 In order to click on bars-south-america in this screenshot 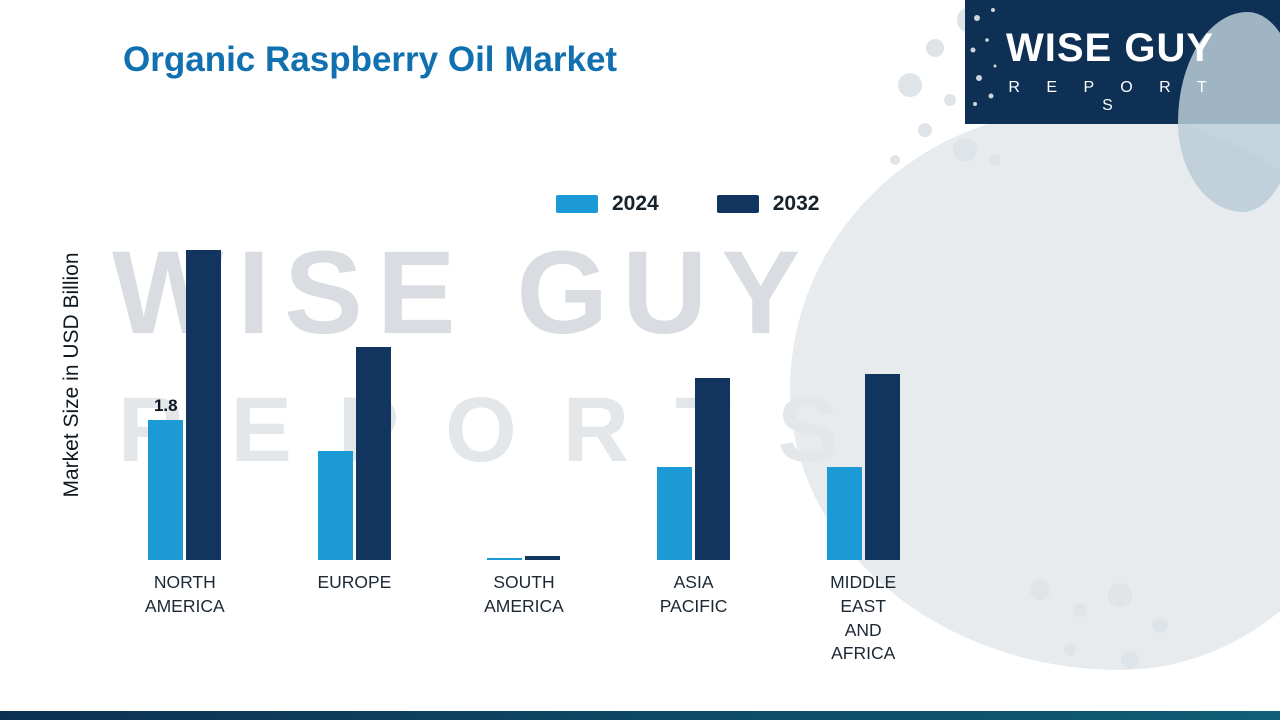, I will do `click(524, 395)`.